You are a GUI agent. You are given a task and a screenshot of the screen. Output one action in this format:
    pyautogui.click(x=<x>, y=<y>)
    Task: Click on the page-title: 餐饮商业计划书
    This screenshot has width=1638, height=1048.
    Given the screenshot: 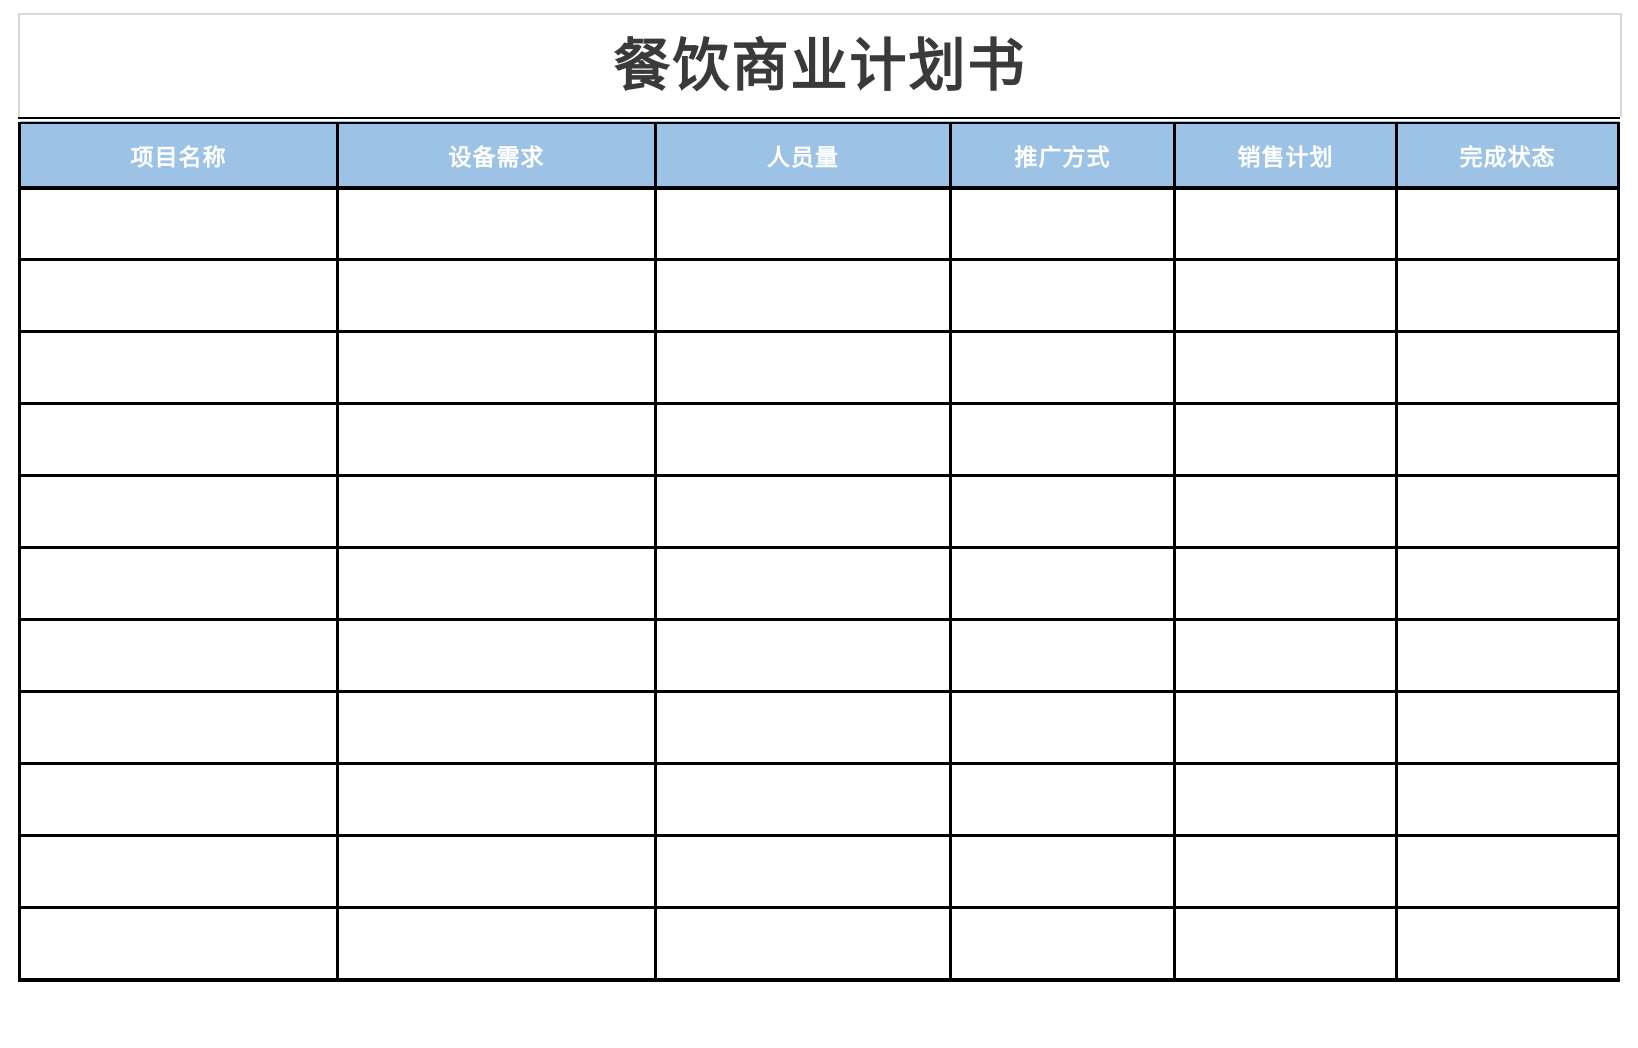 What is the action you would take?
    pyautogui.click(x=820, y=65)
    